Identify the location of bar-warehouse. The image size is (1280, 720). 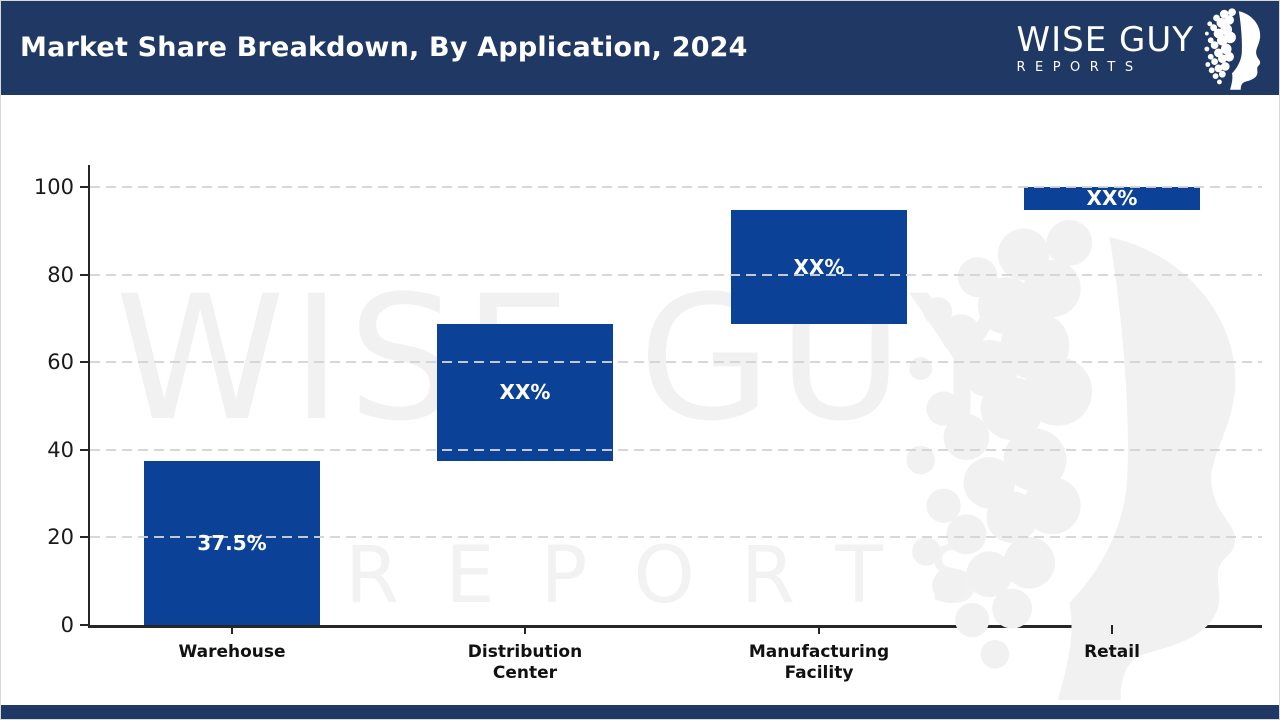
(232, 542).